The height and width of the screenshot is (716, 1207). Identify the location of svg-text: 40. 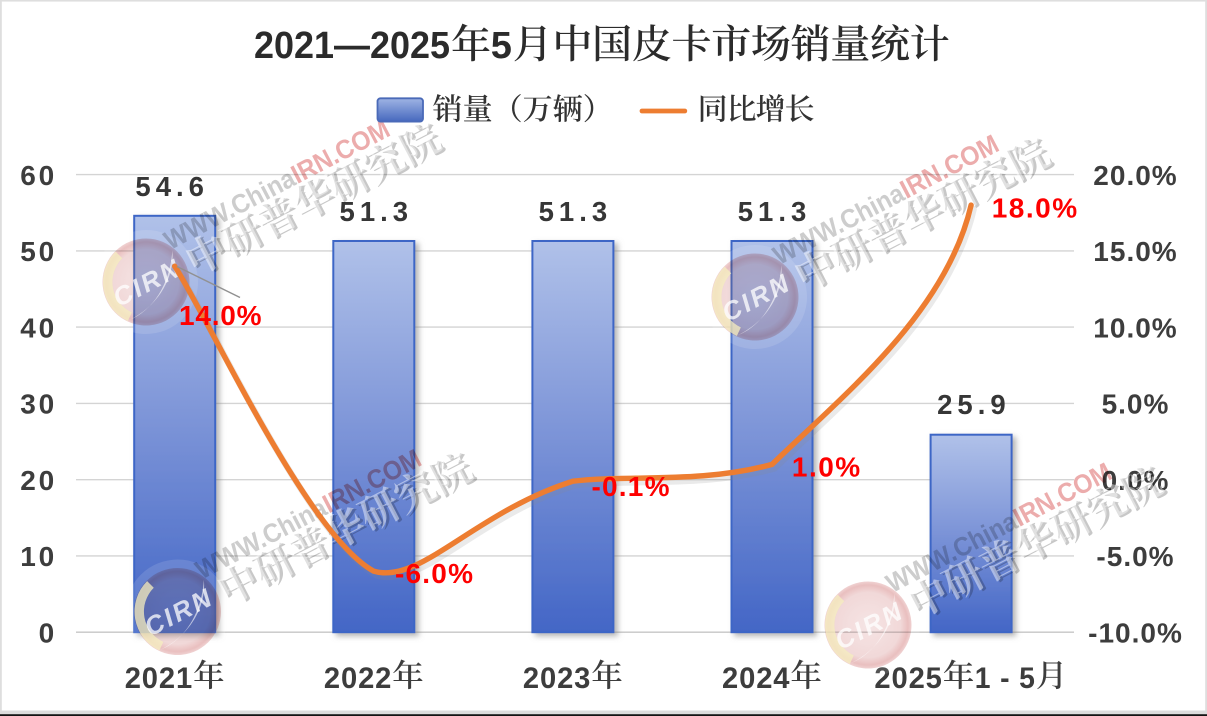
(38, 327).